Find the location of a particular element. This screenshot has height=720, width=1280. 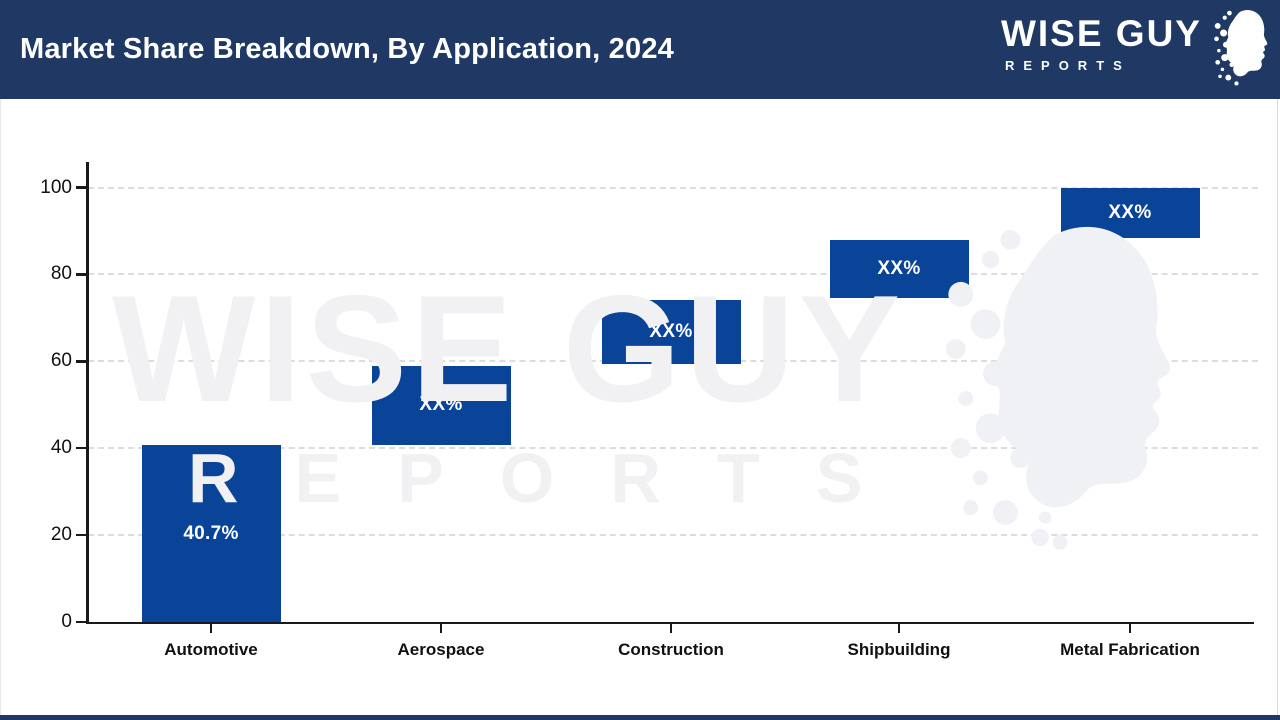

bar-value-label-automotive: 40.7% is located at coordinates (211, 533).